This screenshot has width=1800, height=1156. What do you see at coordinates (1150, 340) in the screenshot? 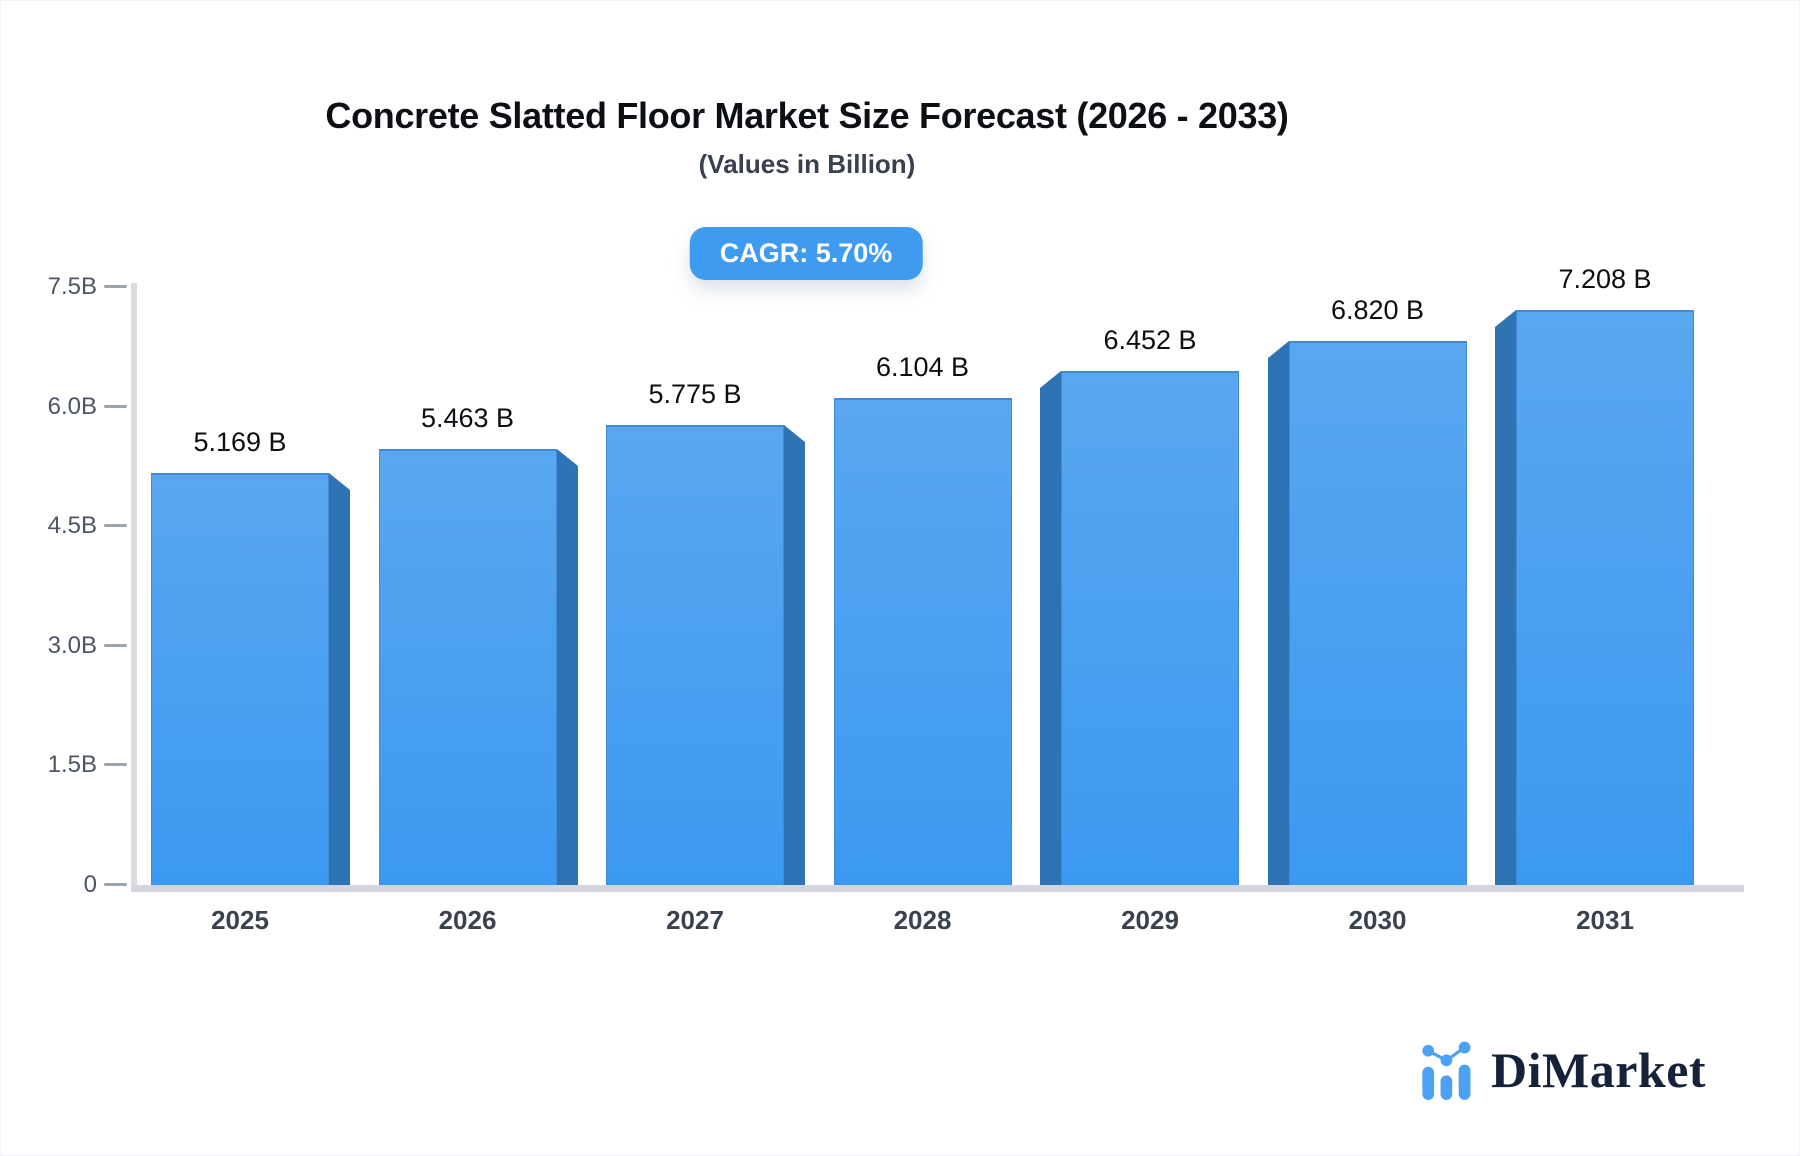
I see `bar-value-label-2029: 6.452 B` at bounding box center [1150, 340].